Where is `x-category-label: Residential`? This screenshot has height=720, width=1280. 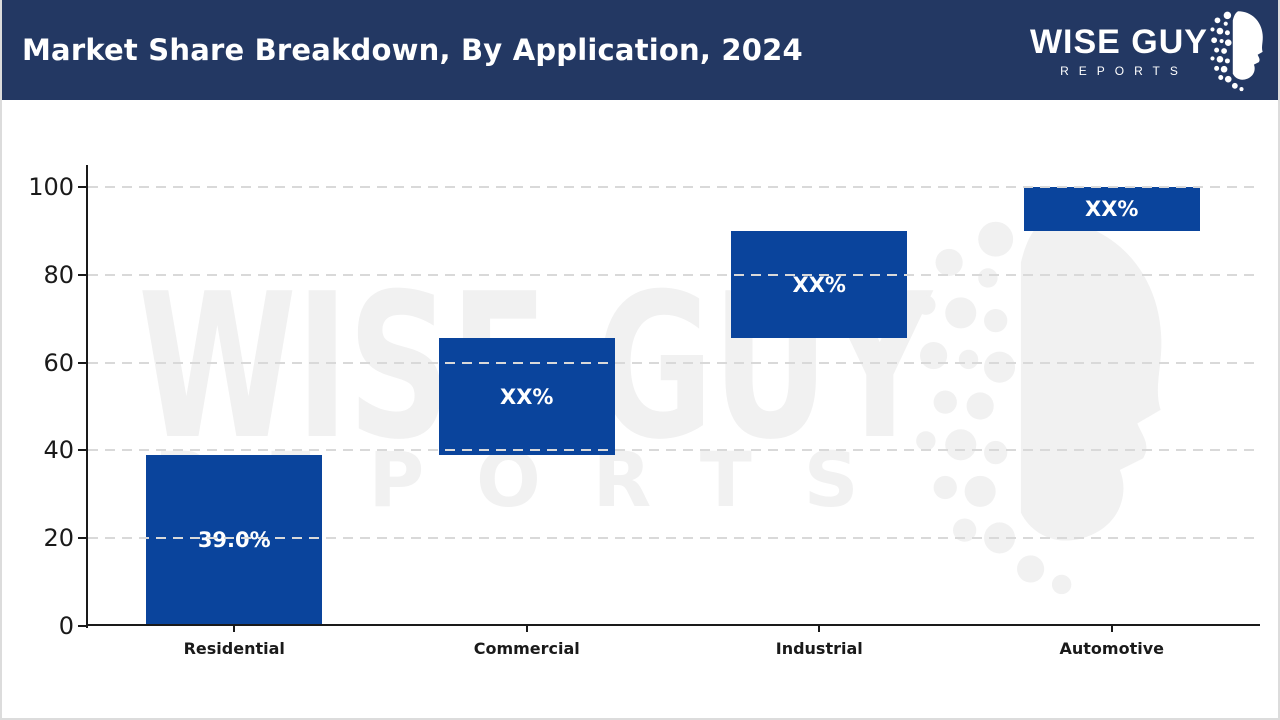
x-category-label: Residential is located at coordinates (234, 648).